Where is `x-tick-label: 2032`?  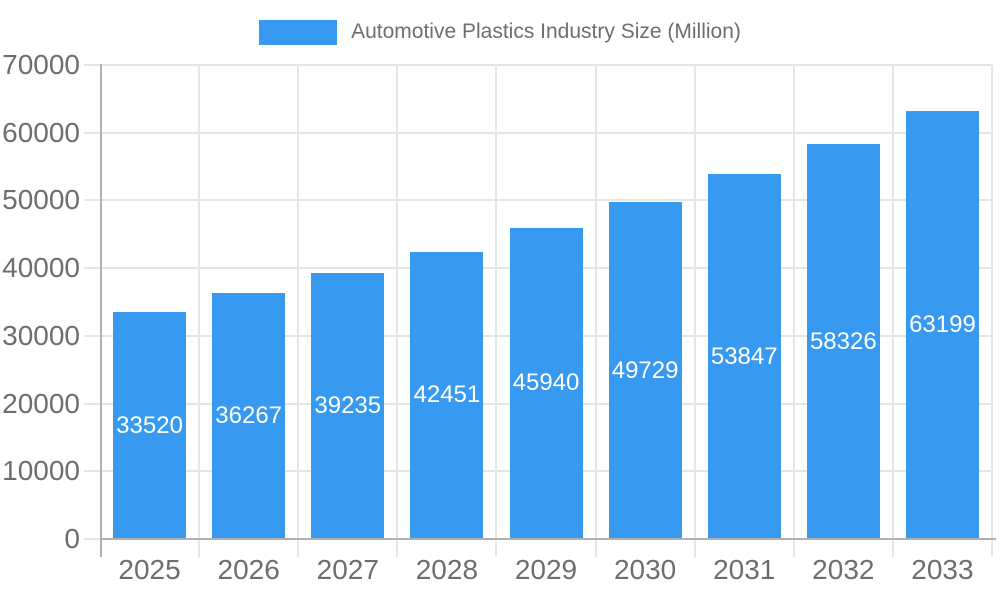 x-tick-label: 2032 is located at coordinates (843, 569).